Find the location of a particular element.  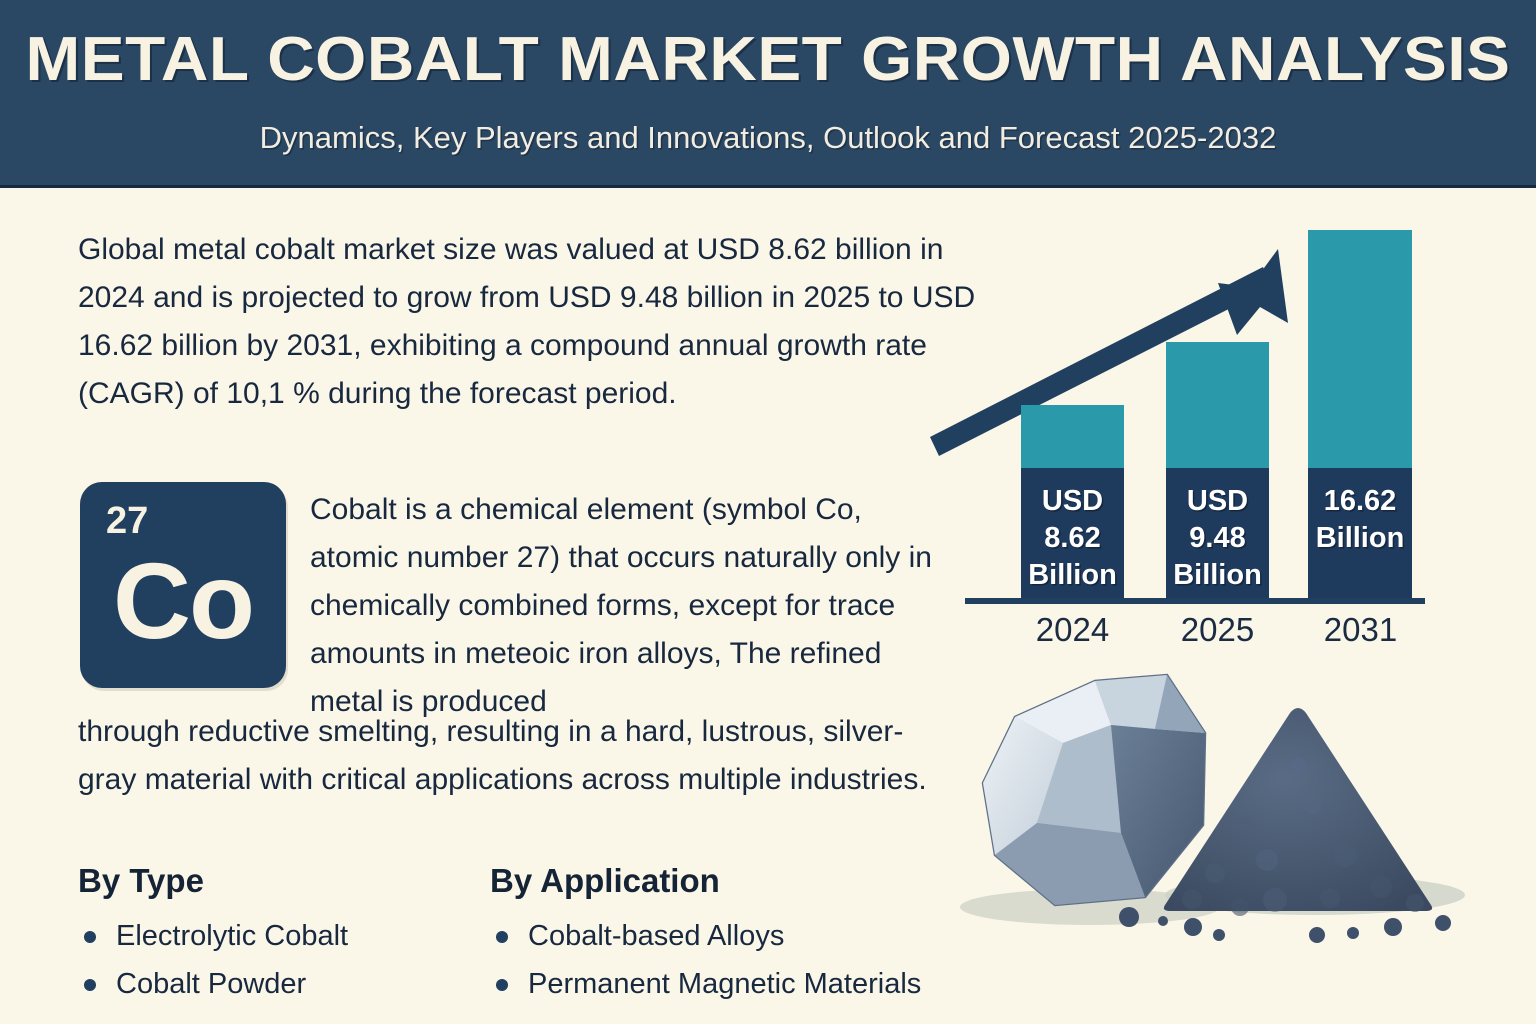

rock-facet-bottom is located at coordinates (1070, 864).